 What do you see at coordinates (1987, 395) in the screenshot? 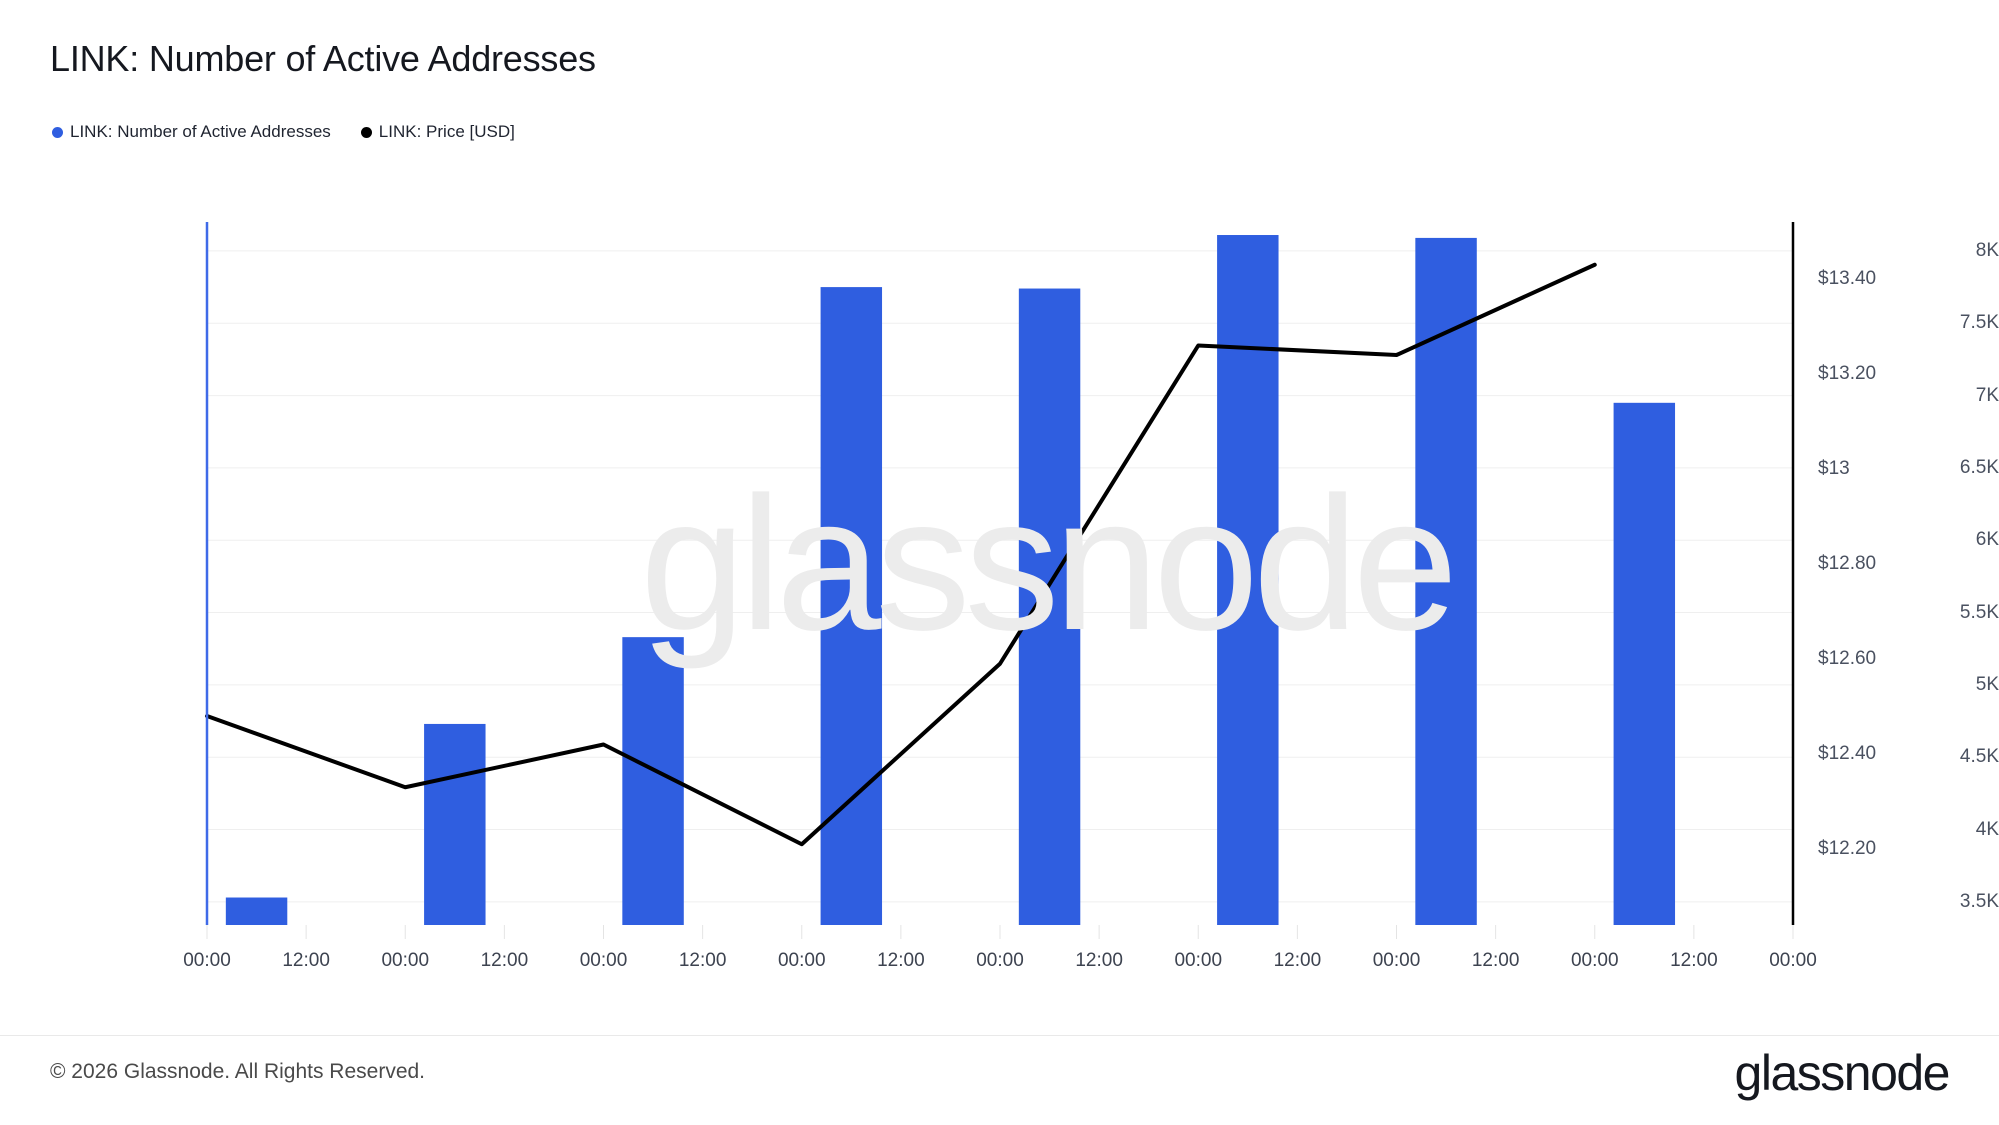
I see `y-axis-left-tick-label: 7K` at bounding box center [1987, 395].